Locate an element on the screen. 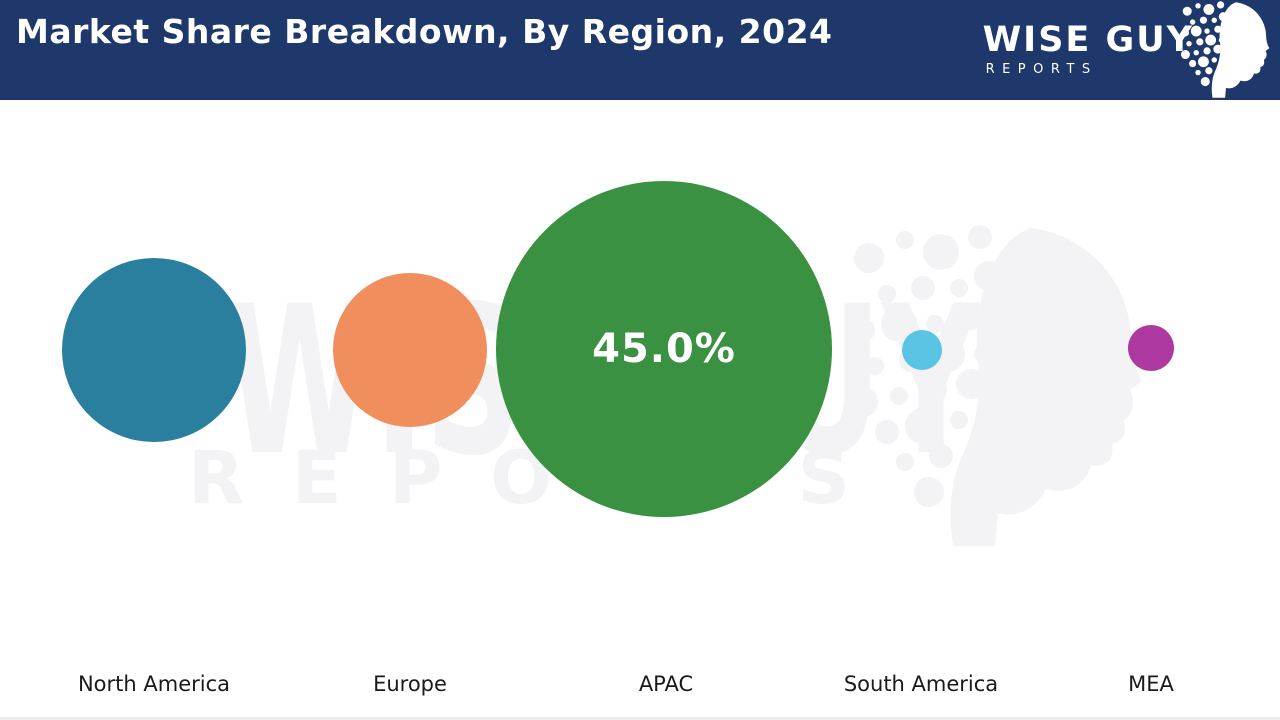 The image size is (1280, 720). page-title: Market Share Breakdown, By Region, 2024 is located at coordinates (424, 31).